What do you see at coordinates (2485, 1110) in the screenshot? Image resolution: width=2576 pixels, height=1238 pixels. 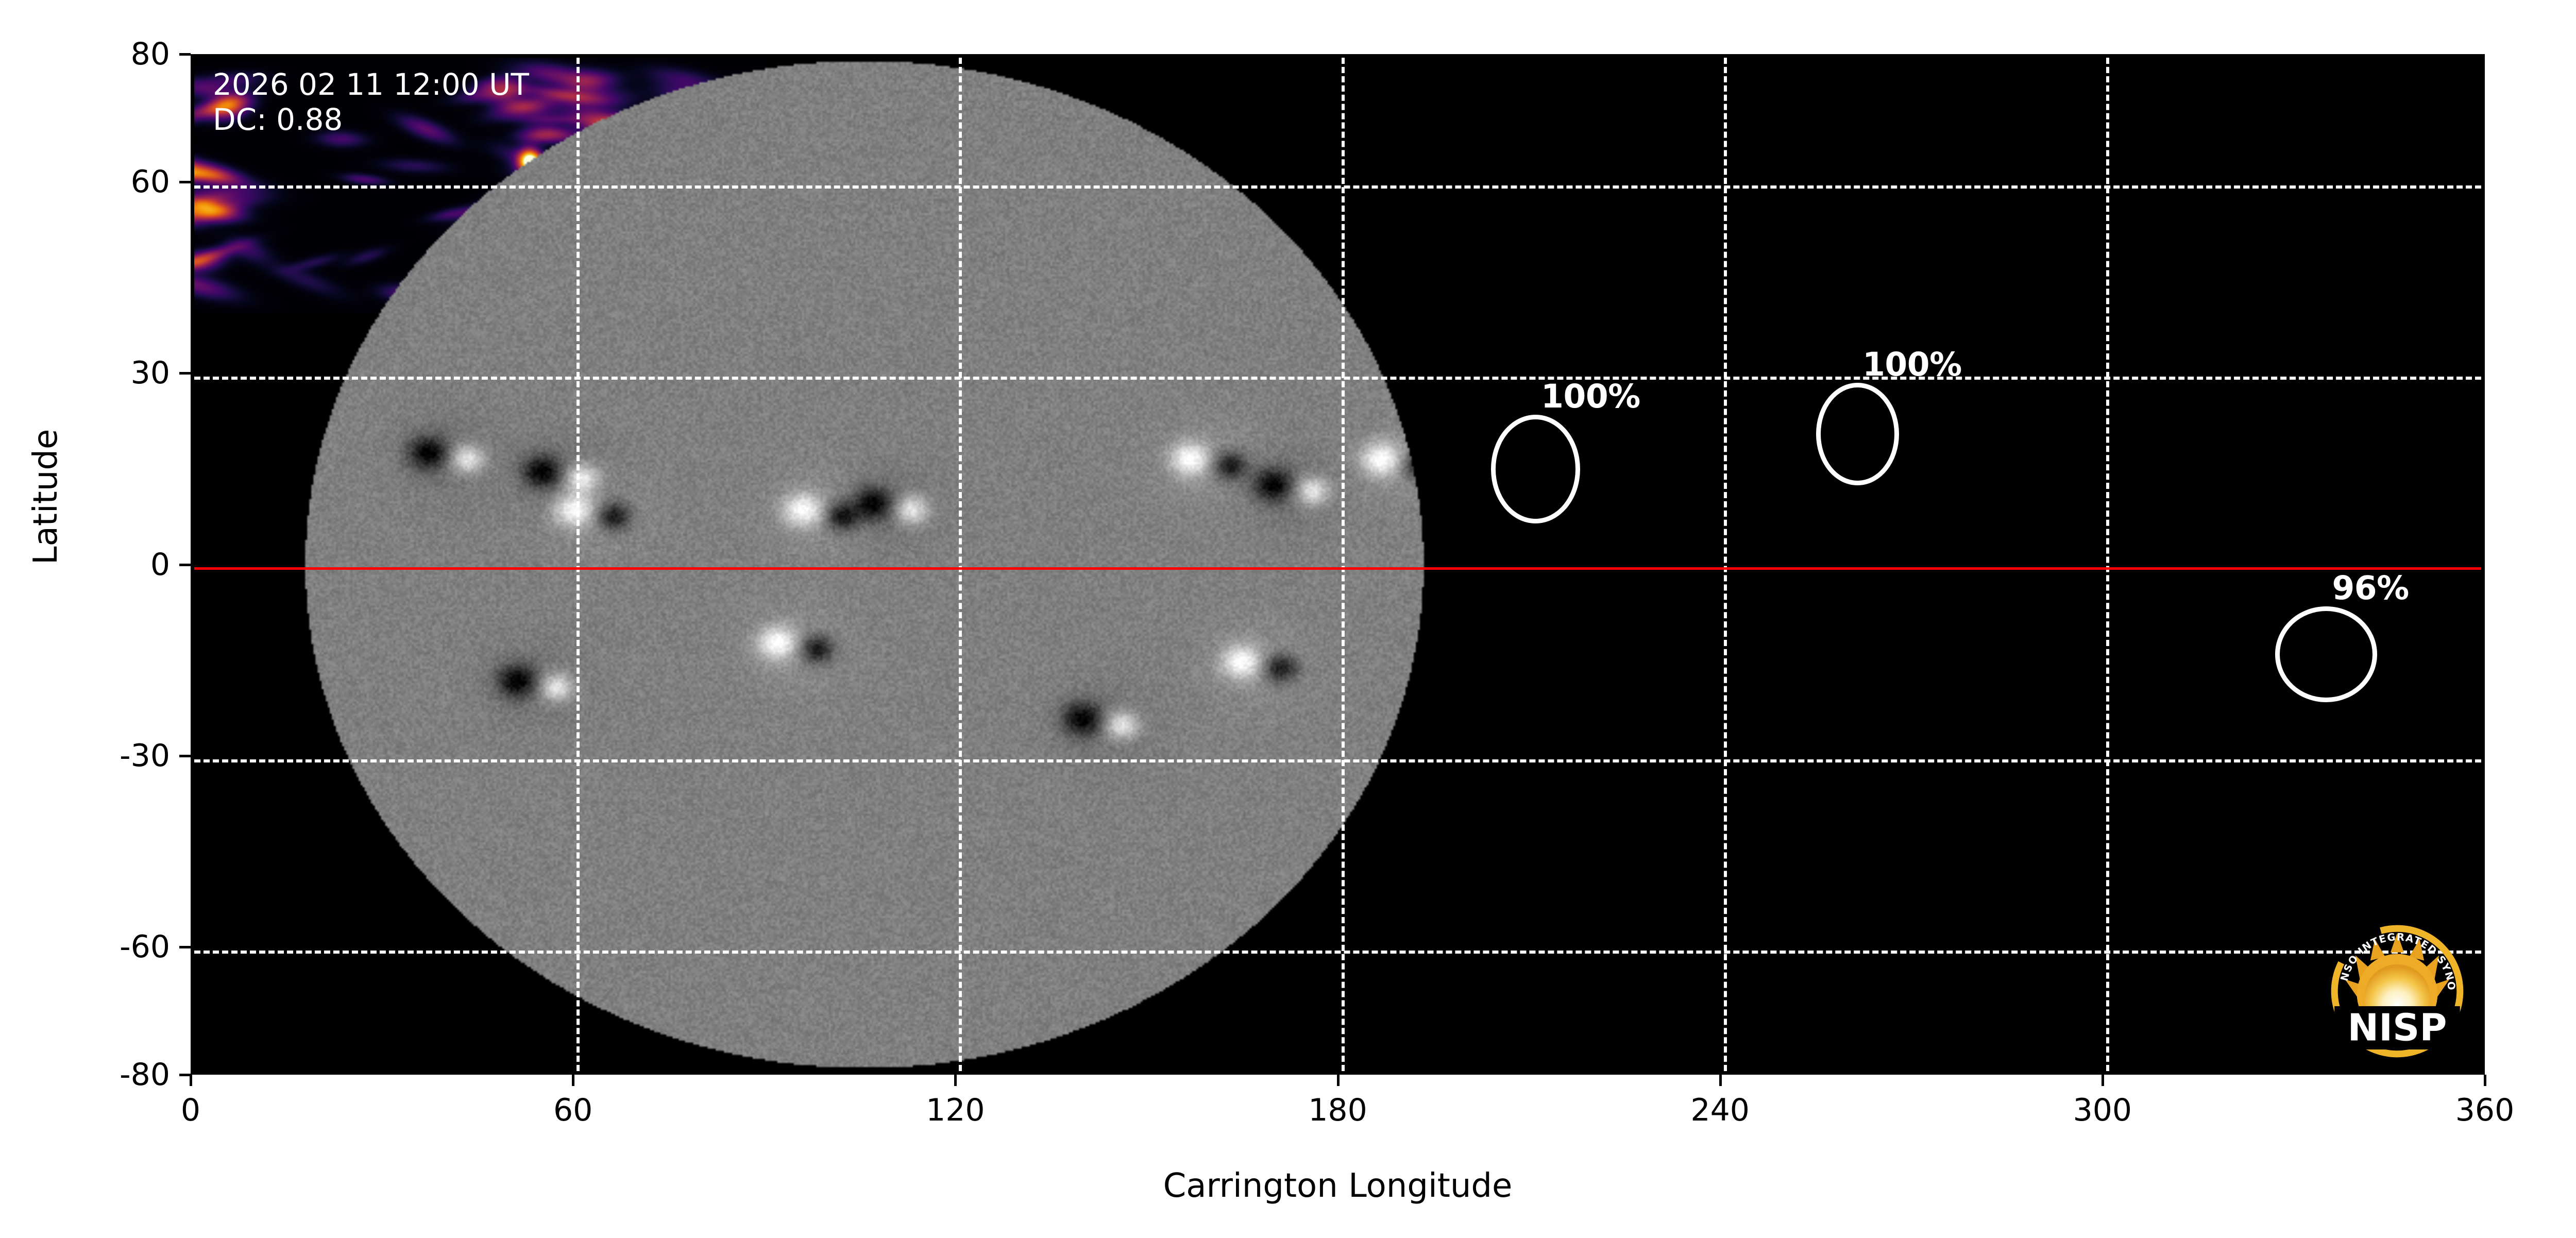 I see `x-tick-label-360: 360` at bounding box center [2485, 1110].